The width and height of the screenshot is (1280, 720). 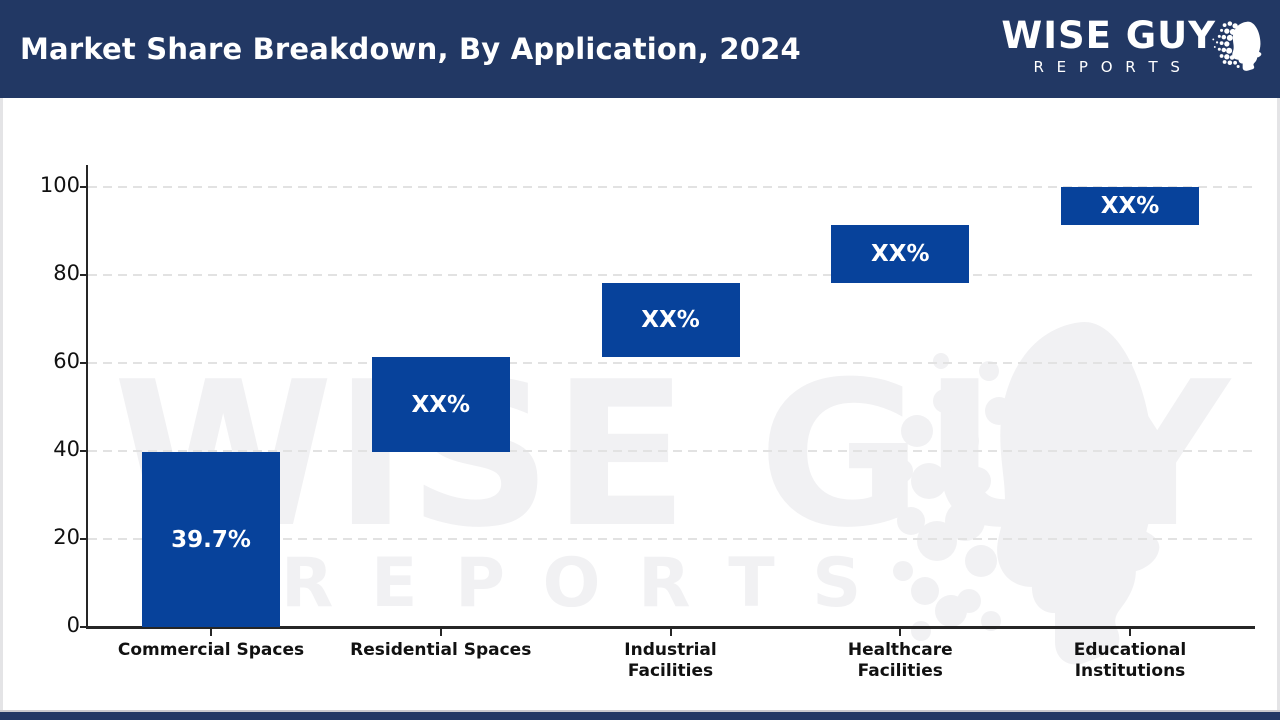 I want to click on x-tick-residential-spaces, so click(x=440, y=632).